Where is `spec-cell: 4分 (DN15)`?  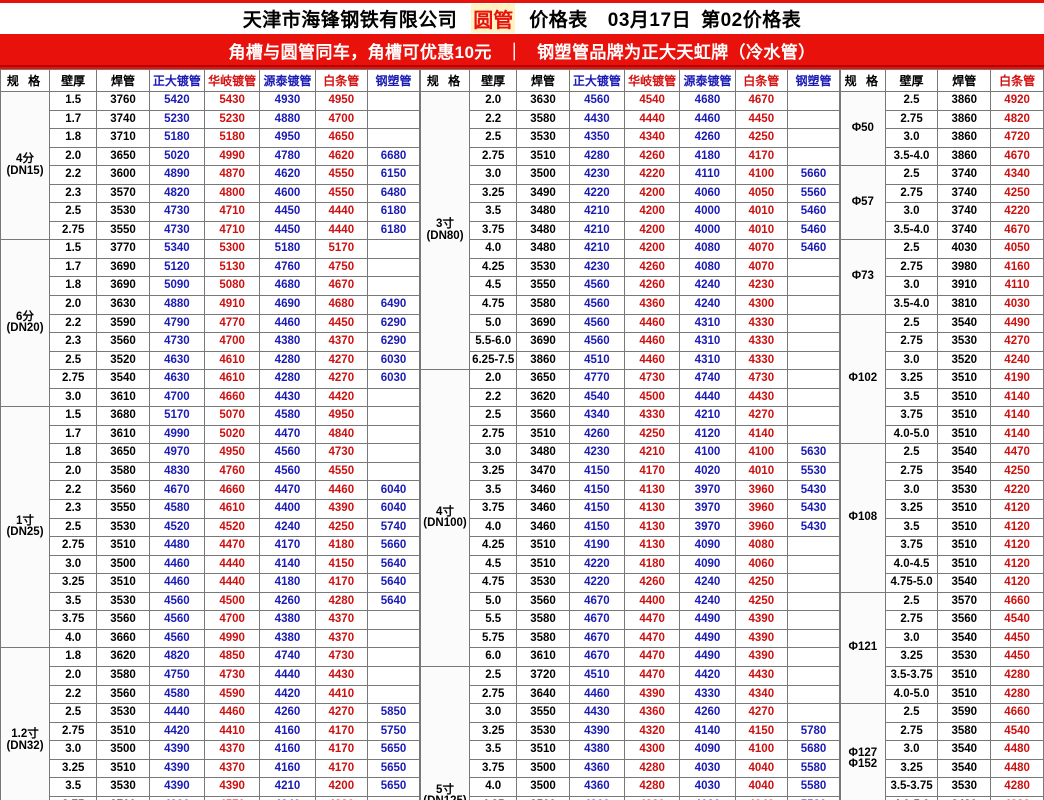
spec-cell: 4分 (DN15) is located at coordinates (25, 165).